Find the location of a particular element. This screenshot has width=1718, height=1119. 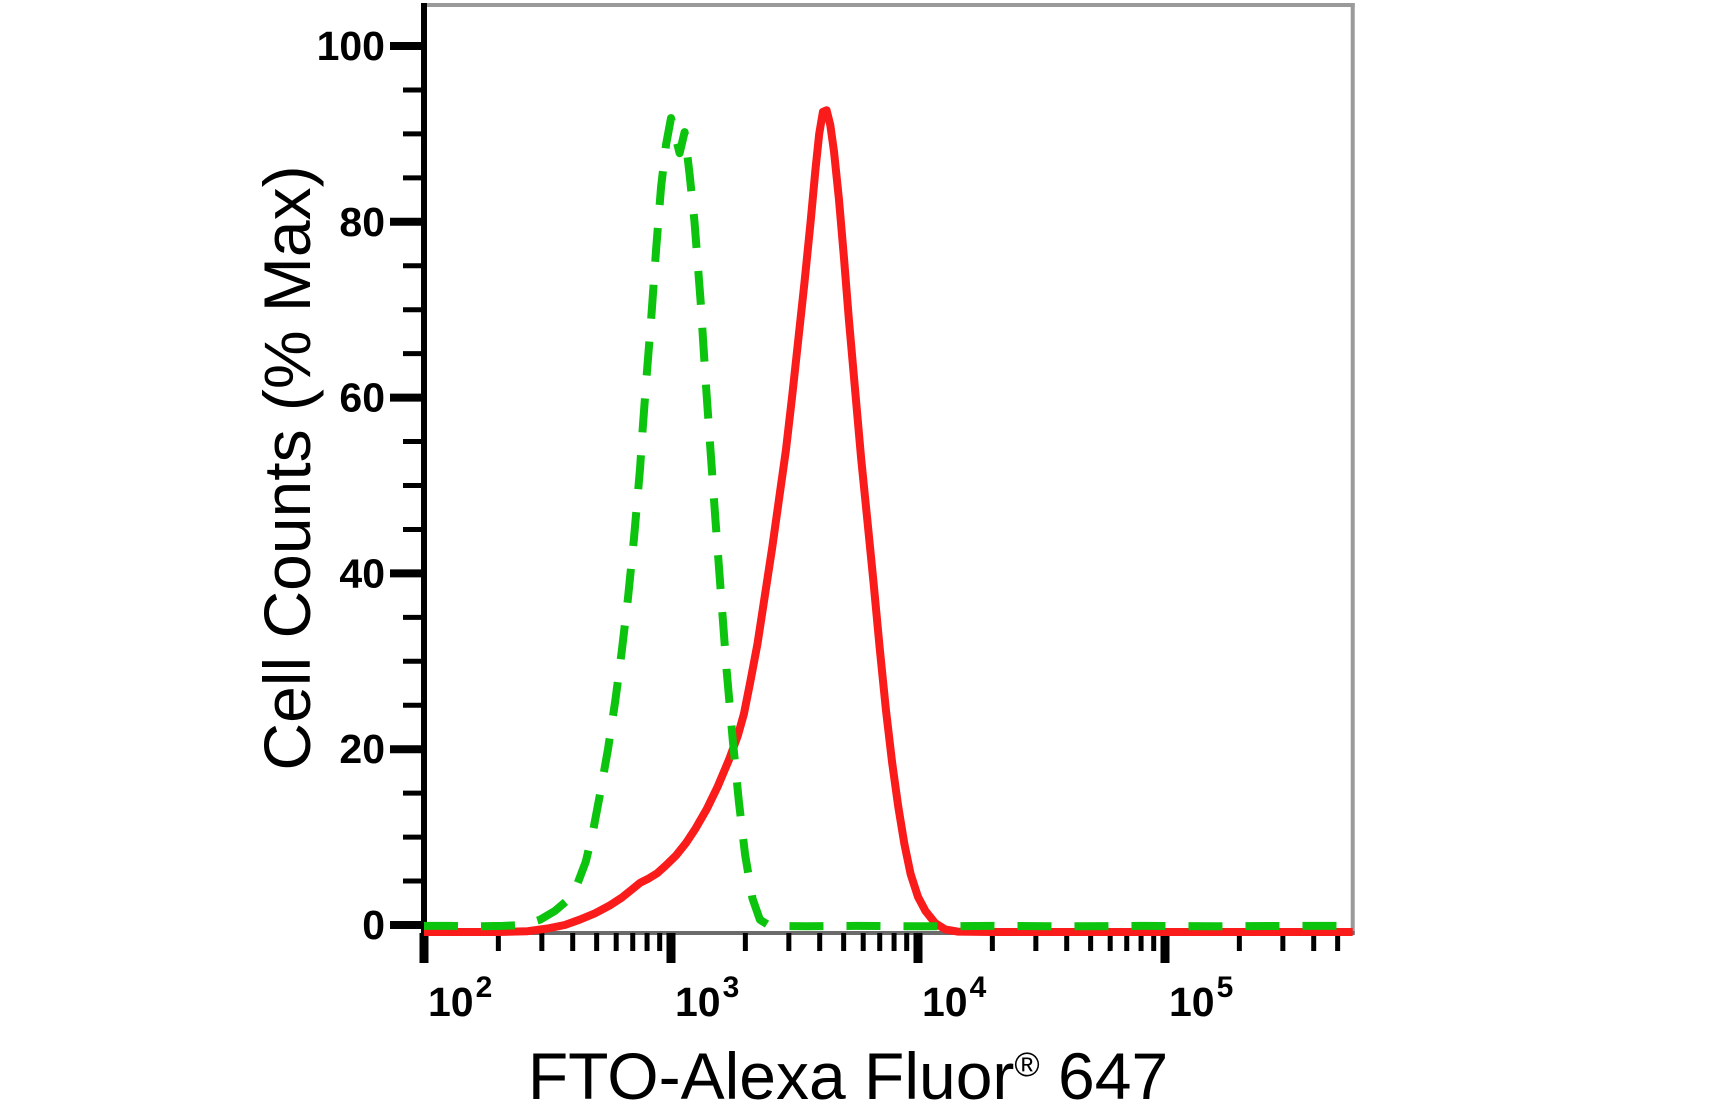

x-tick-label-10e3: 10³ is located at coordinates (707, 998).